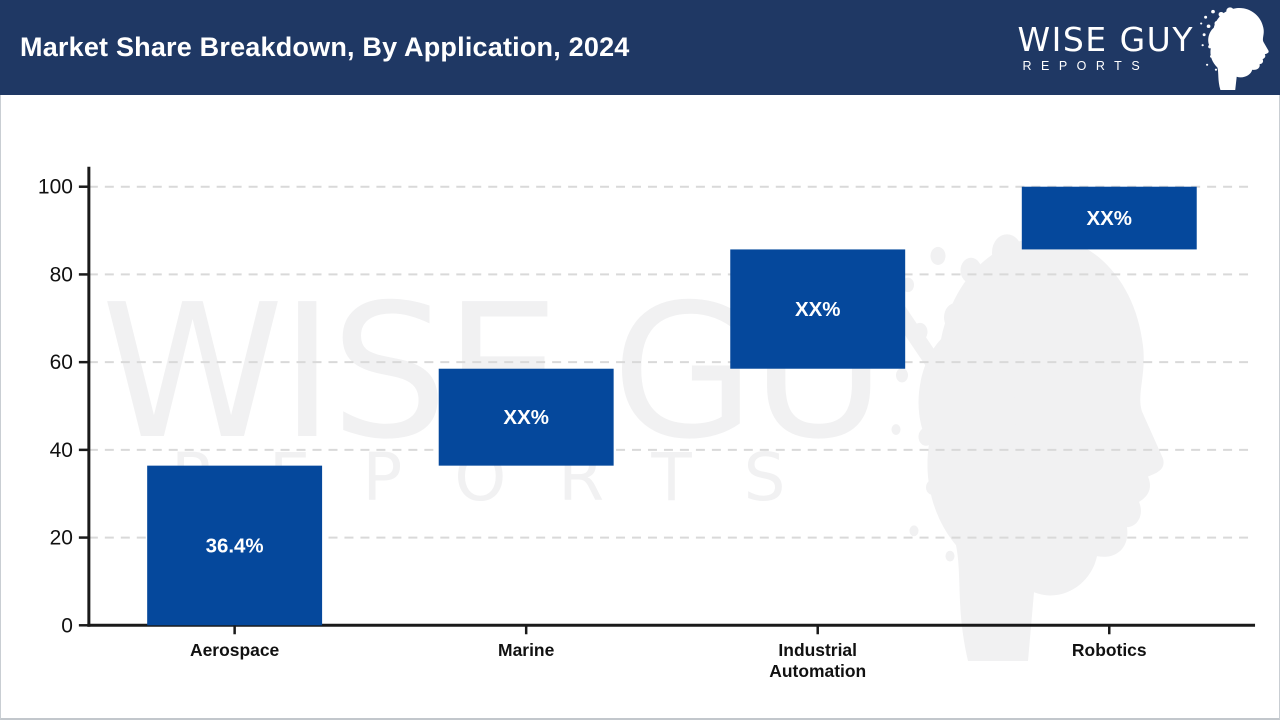 This screenshot has height=720, width=1280. I want to click on y-tick-label: 20, so click(61, 538).